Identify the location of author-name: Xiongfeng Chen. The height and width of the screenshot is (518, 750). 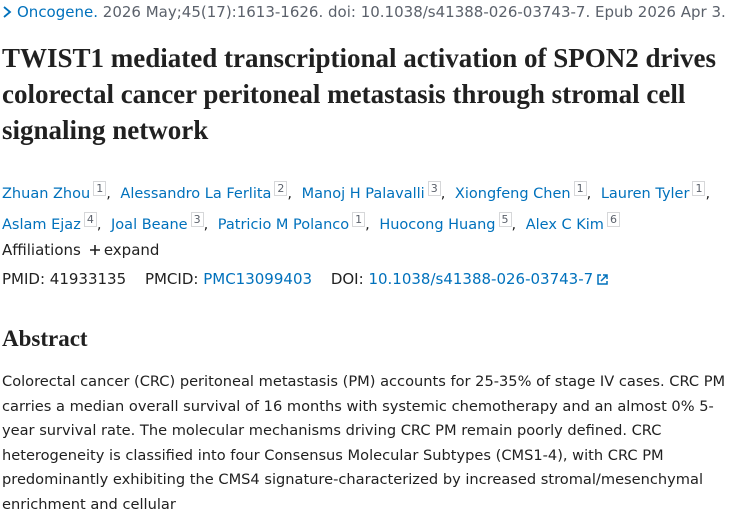
(512, 193).